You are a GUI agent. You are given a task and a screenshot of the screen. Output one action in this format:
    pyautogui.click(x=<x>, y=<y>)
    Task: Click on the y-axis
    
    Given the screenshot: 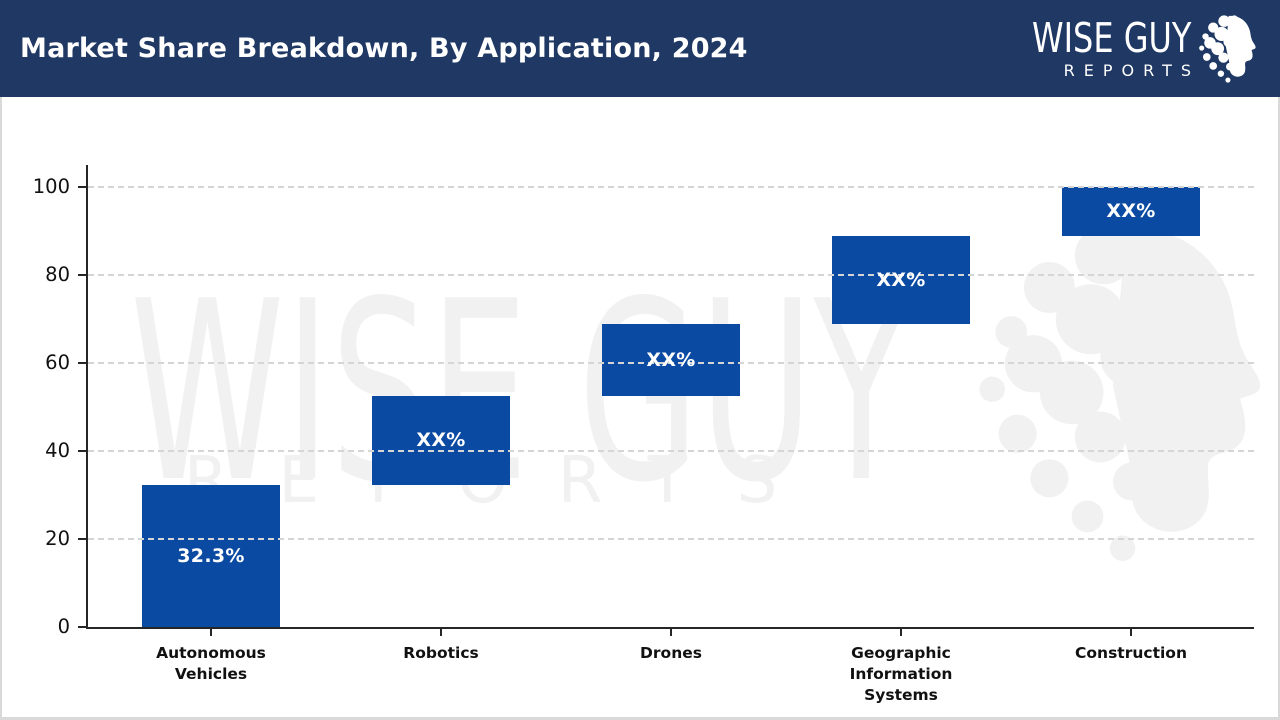 What is the action you would take?
    pyautogui.click(x=87, y=397)
    